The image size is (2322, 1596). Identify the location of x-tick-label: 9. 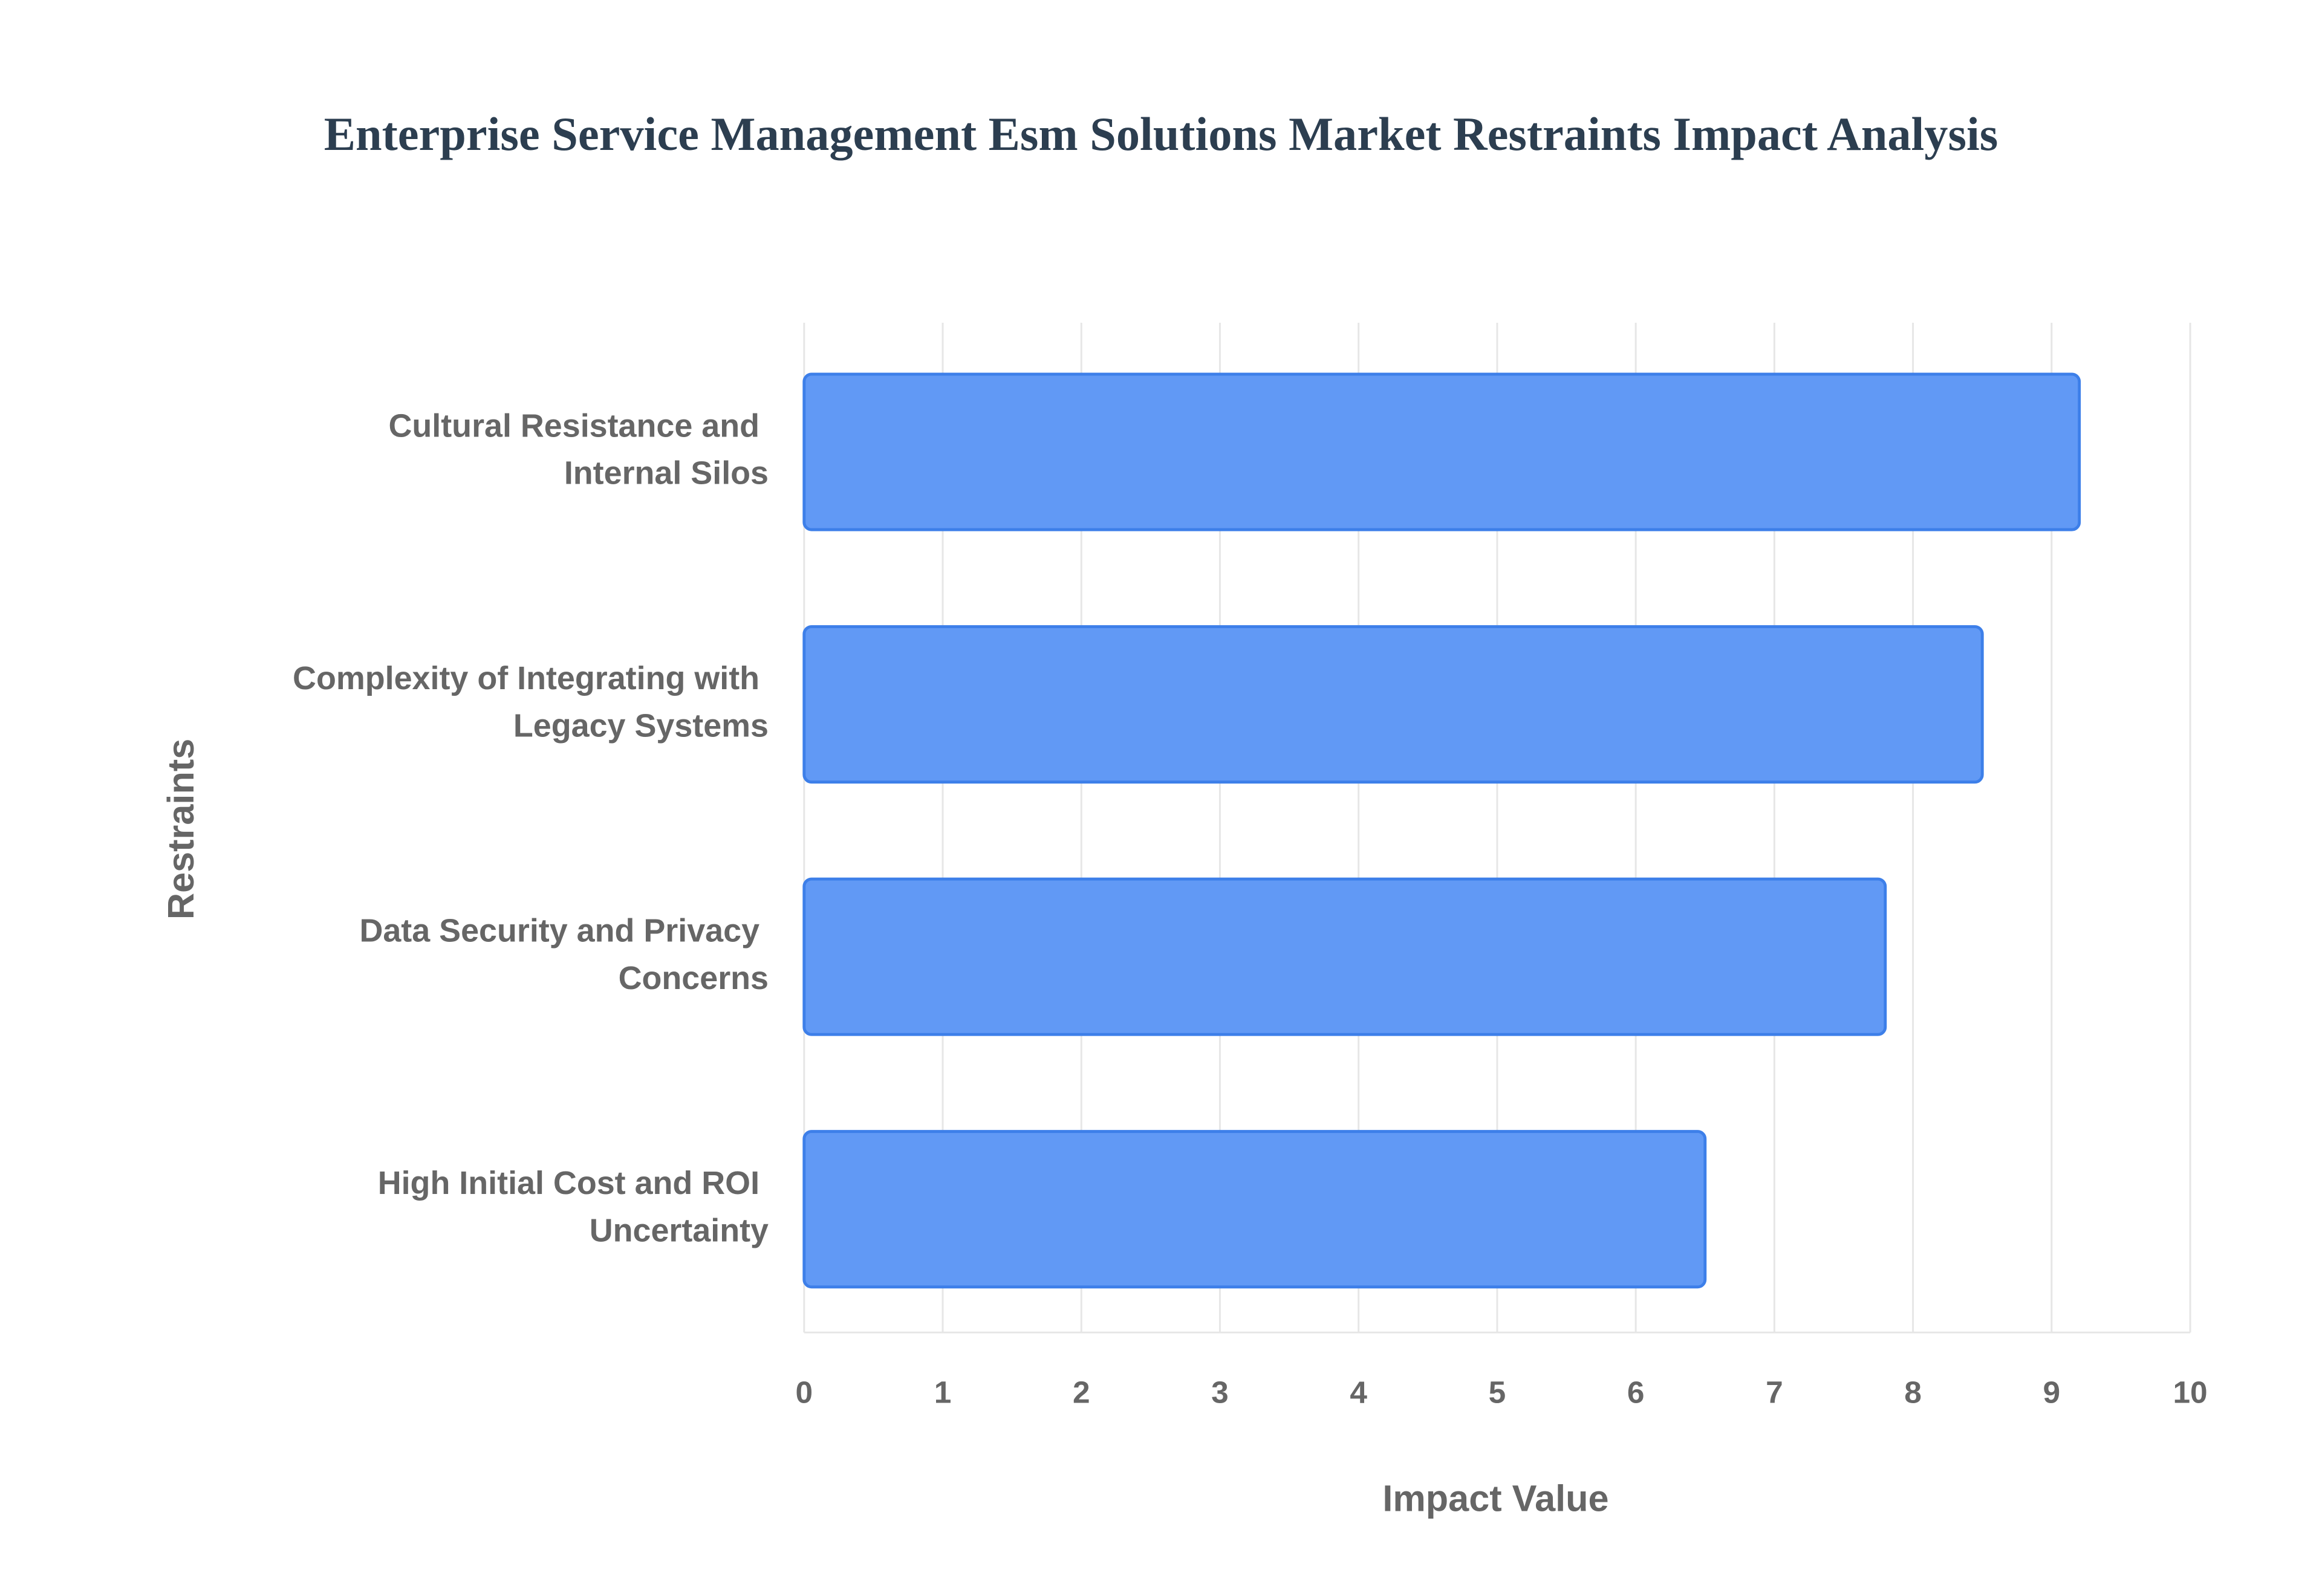
(2052, 1392).